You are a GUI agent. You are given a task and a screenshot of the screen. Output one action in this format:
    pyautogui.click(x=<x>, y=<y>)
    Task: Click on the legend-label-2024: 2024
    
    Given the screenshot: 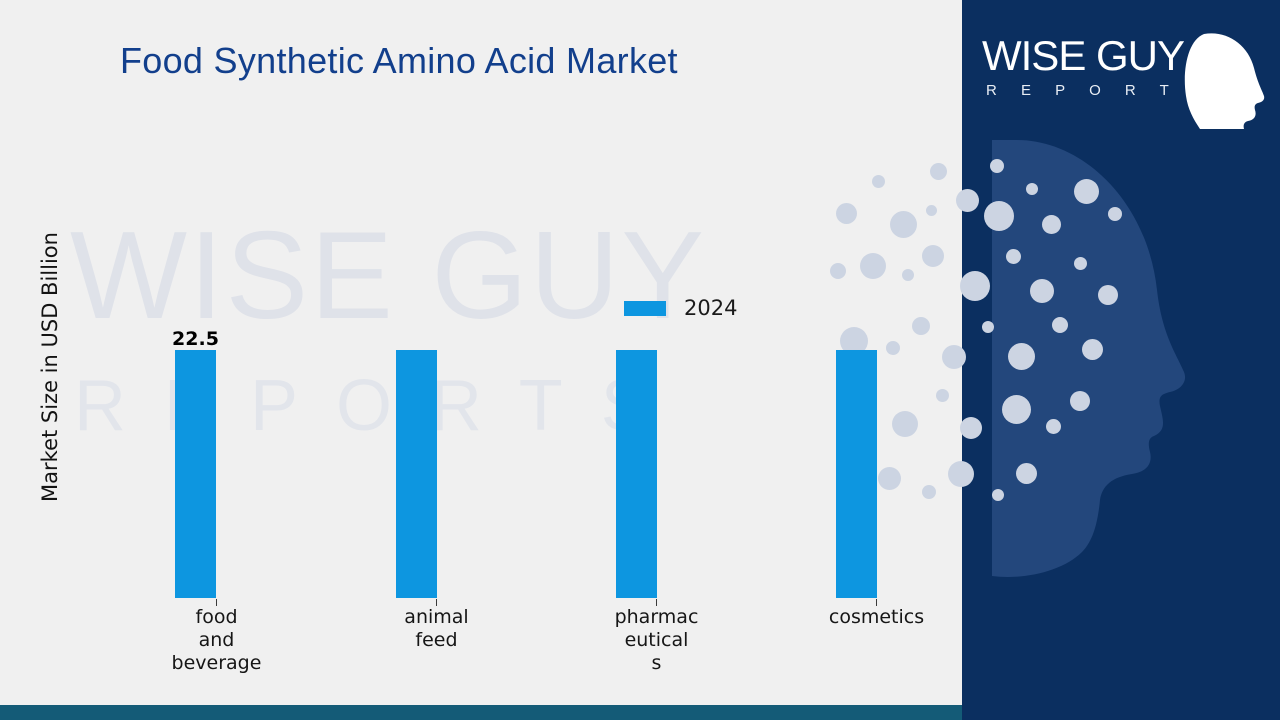 What is the action you would take?
    pyautogui.click(x=711, y=308)
    